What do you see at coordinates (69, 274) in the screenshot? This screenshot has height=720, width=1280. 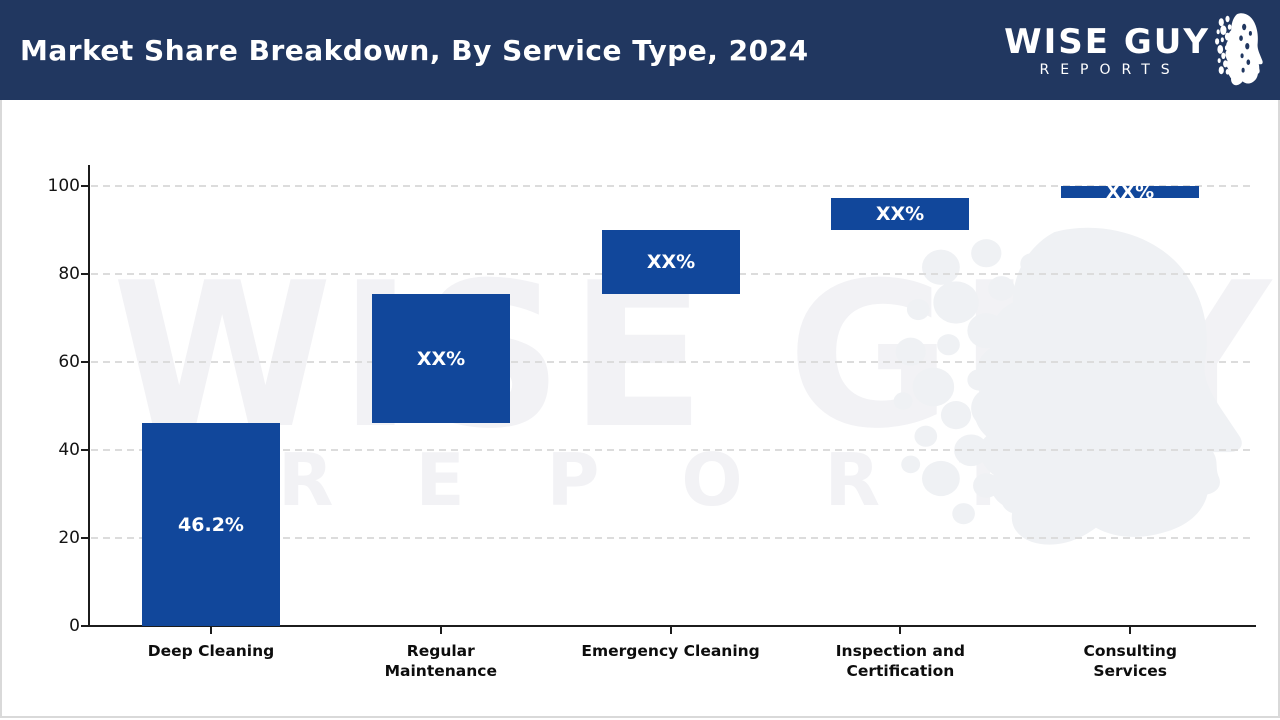 I see `y-tick-label: 80` at bounding box center [69, 274].